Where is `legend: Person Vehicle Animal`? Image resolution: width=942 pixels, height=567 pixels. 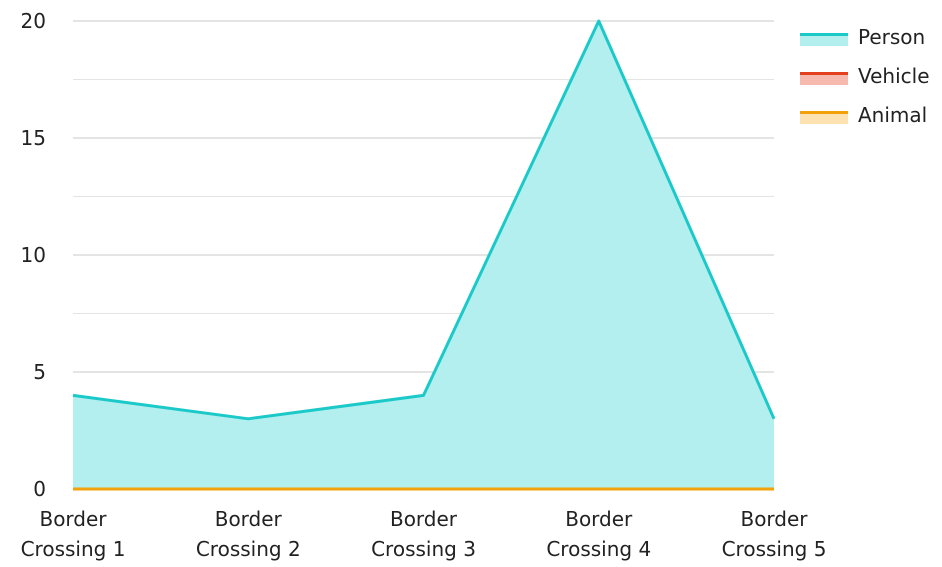 legend: Person Vehicle Animal is located at coordinates (865, 76).